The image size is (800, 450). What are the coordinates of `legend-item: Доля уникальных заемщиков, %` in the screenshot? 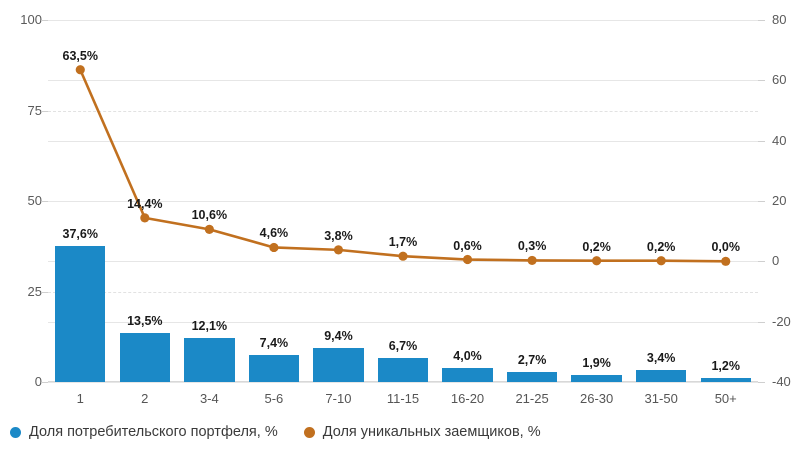 It's located at (422, 432).